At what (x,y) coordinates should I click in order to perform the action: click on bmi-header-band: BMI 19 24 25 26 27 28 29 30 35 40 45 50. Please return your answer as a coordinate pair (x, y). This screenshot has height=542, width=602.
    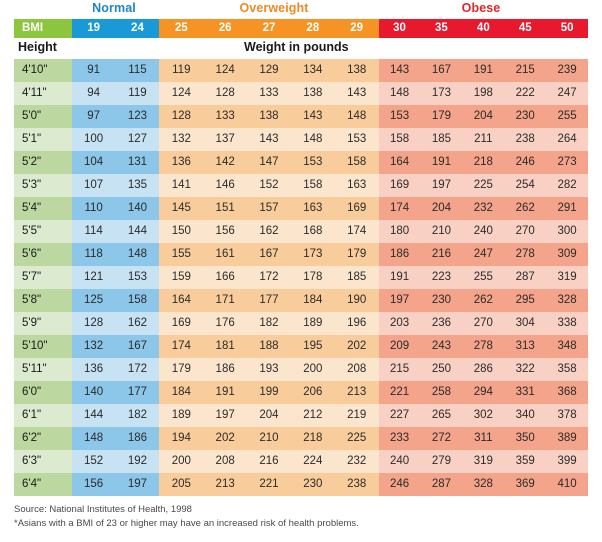
    Looking at the image, I should click on (301, 28).